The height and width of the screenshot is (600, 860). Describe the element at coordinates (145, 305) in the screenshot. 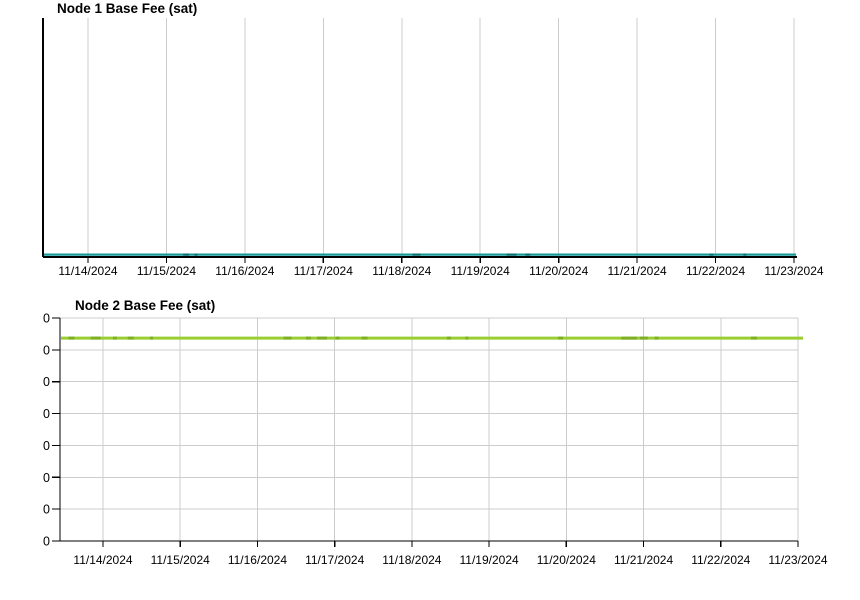

I see `chart-node2-title: Node 2 Base Fee (sat)` at that location.